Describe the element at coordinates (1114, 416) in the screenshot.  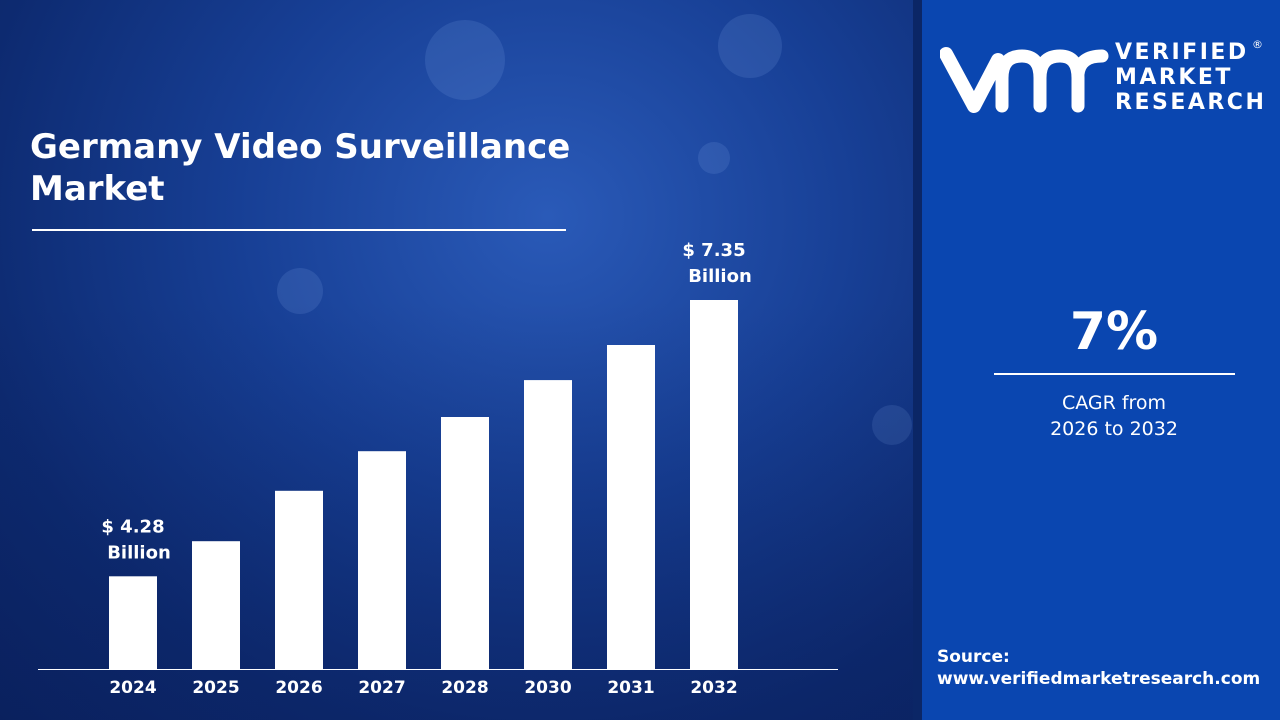
I see `cagr-label: CAGR from 2026 to 2032` at that location.